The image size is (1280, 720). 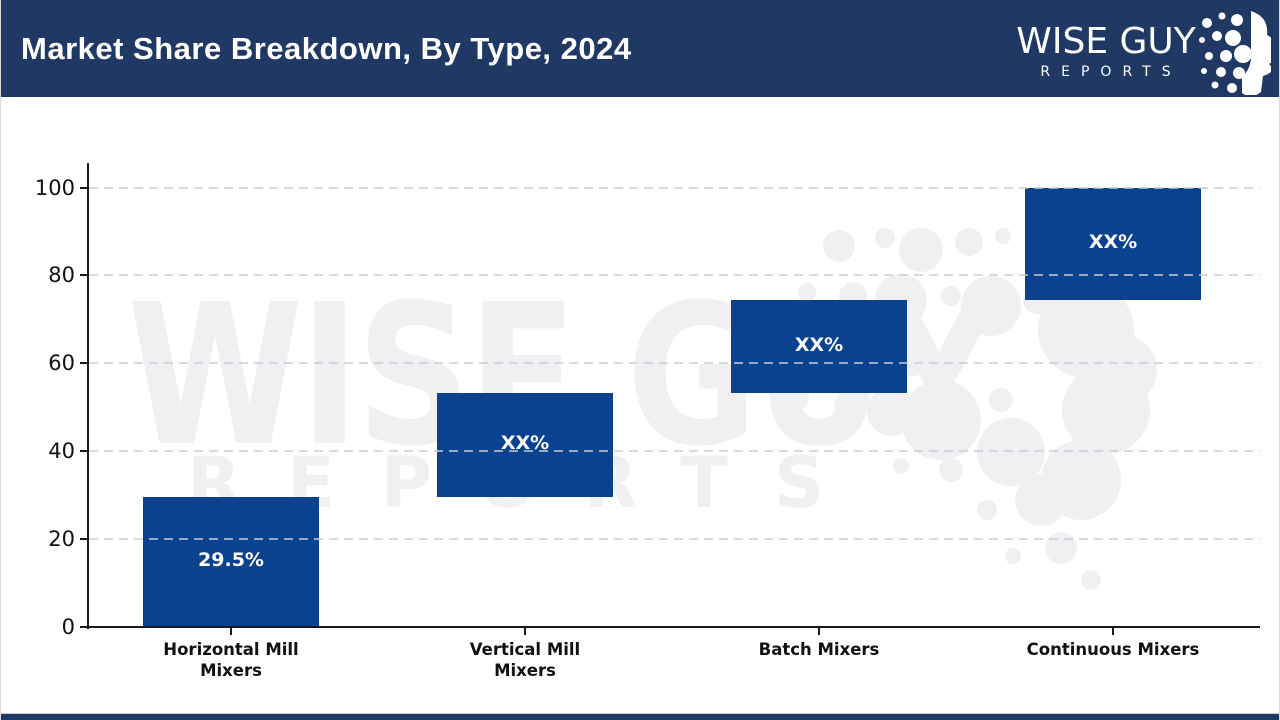 I want to click on x-tick-label-line: Batch Mixers, so click(x=819, y=649).